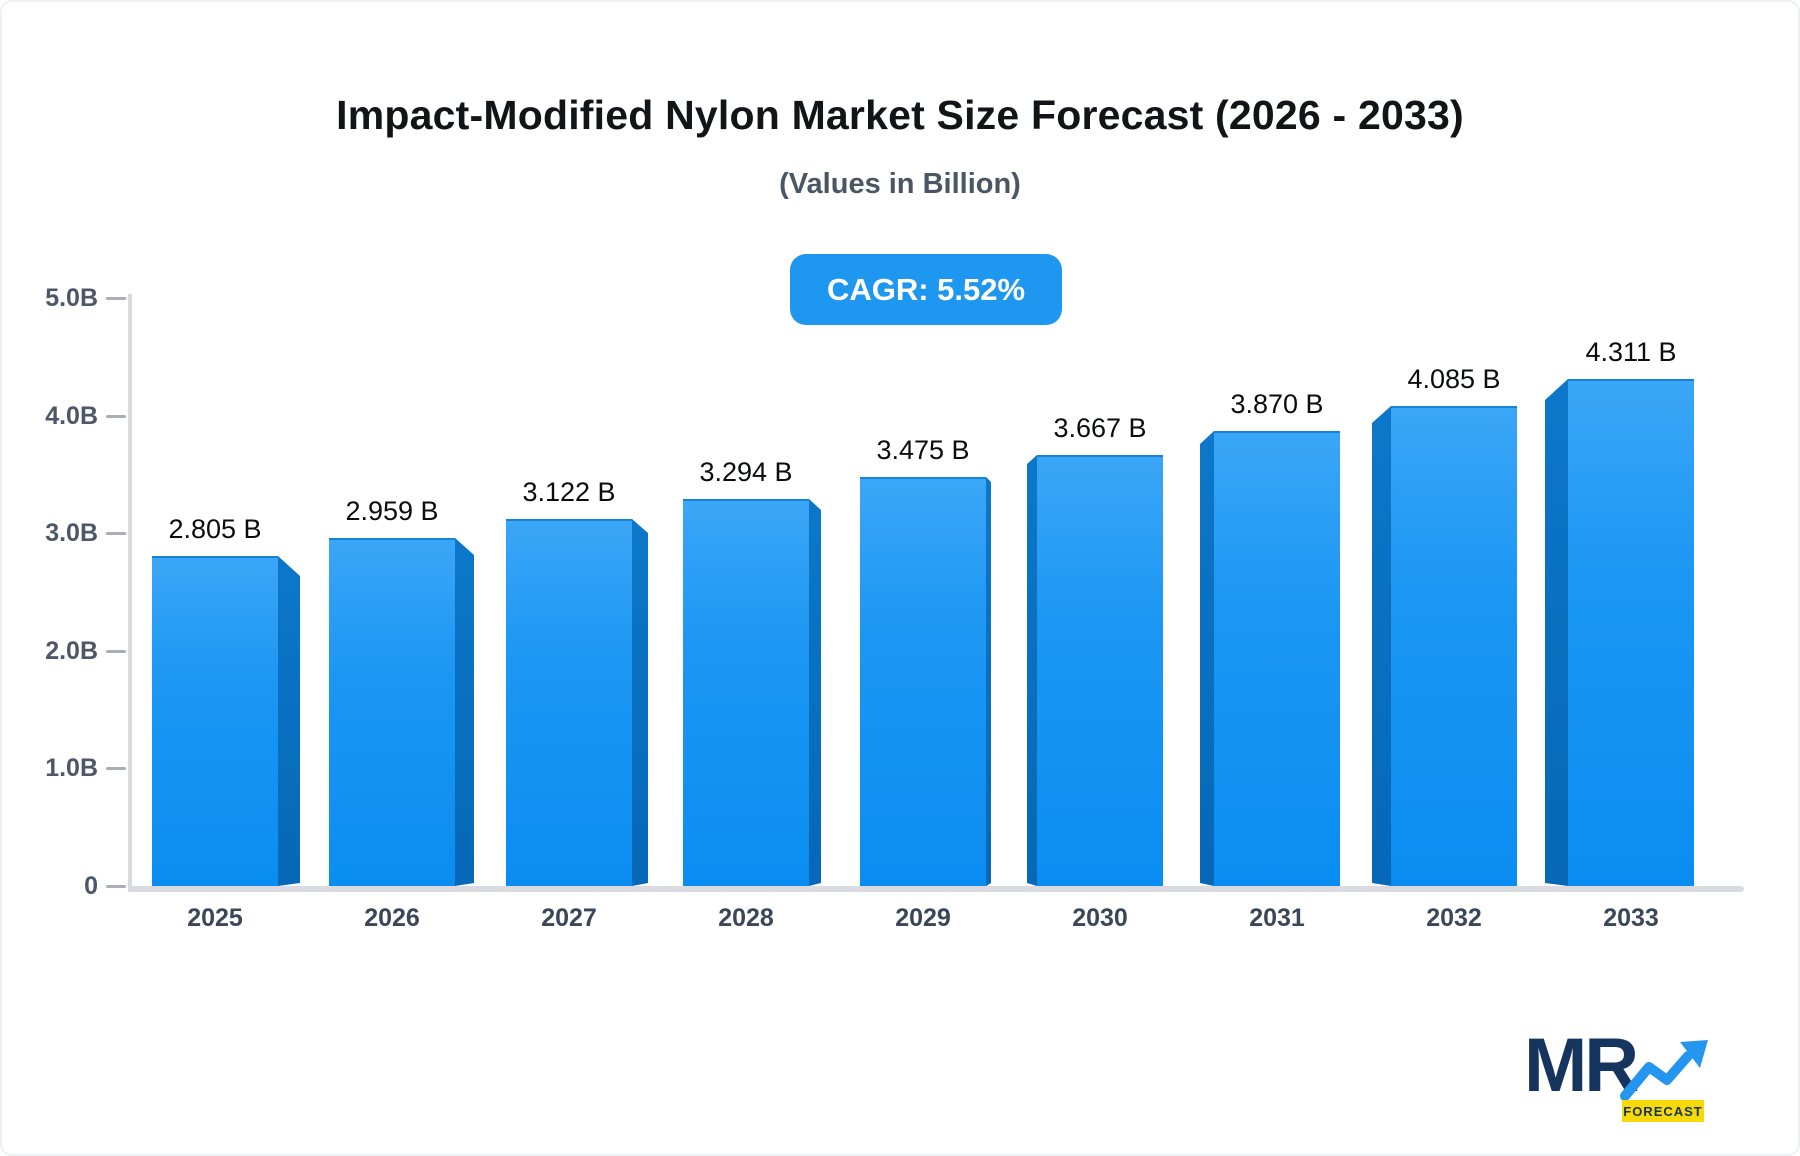 This screenshot has height=1156, width=1800. I want to click on logo-trend-arrow-icon, so click(1664, 1070).